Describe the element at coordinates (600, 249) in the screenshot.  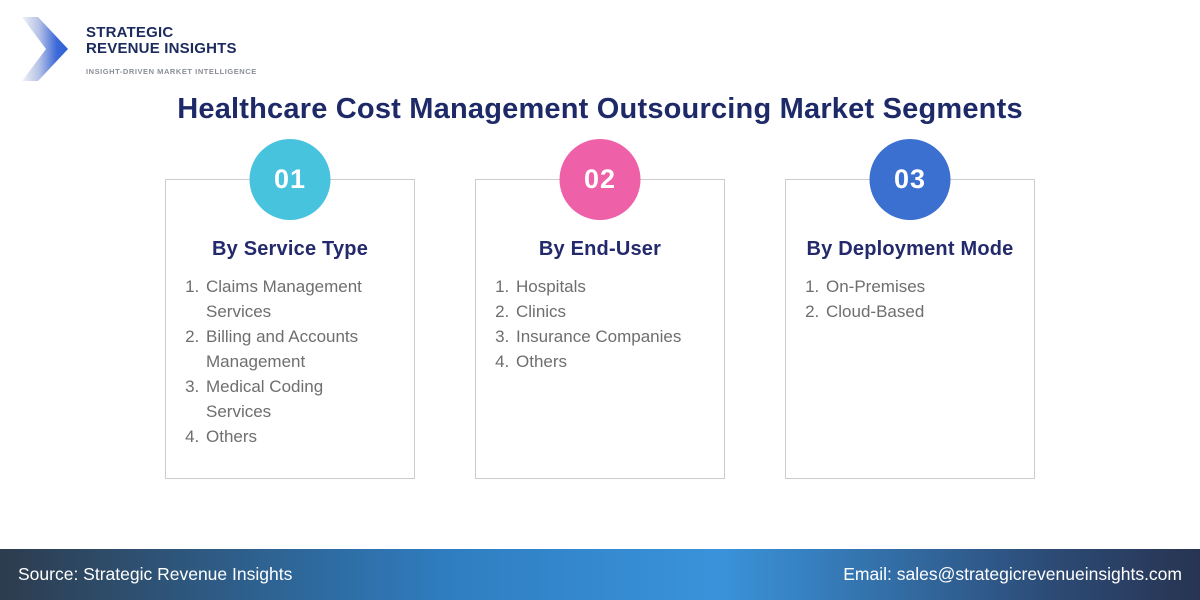
I see `card-heading-end-user: By End-User` at that location.